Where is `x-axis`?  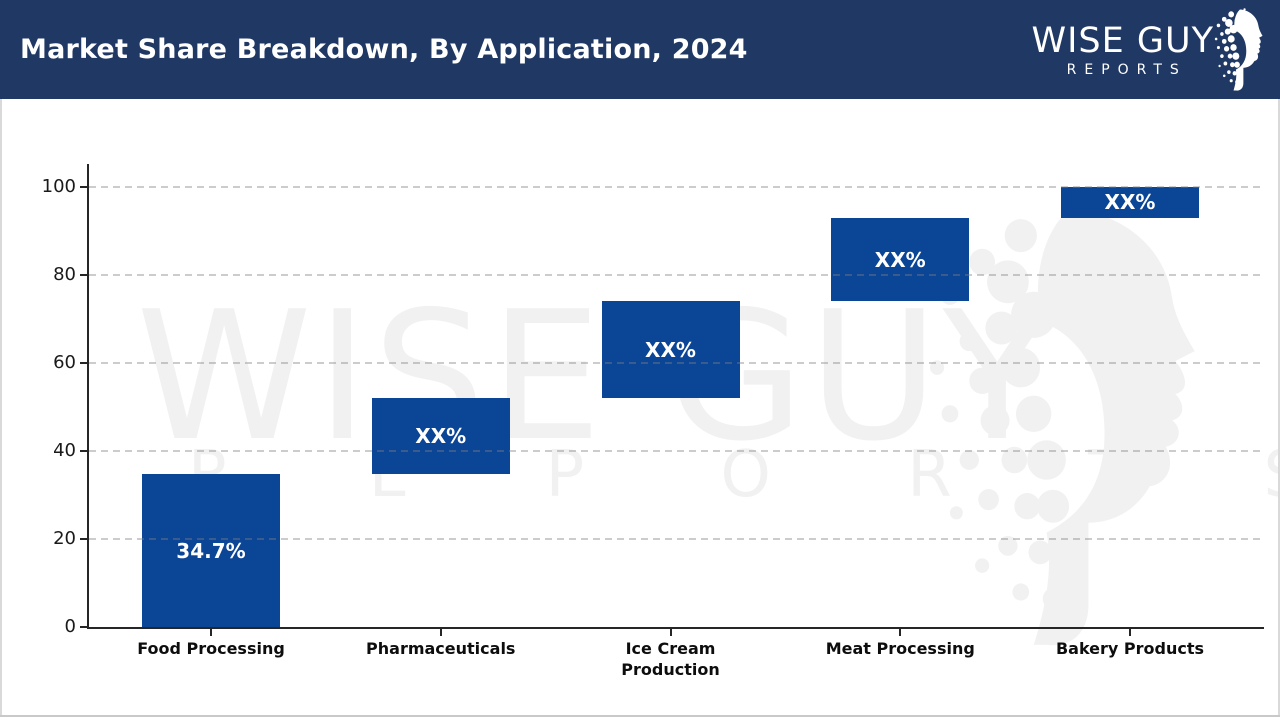 x-axis is located at coordinates (675, 628).